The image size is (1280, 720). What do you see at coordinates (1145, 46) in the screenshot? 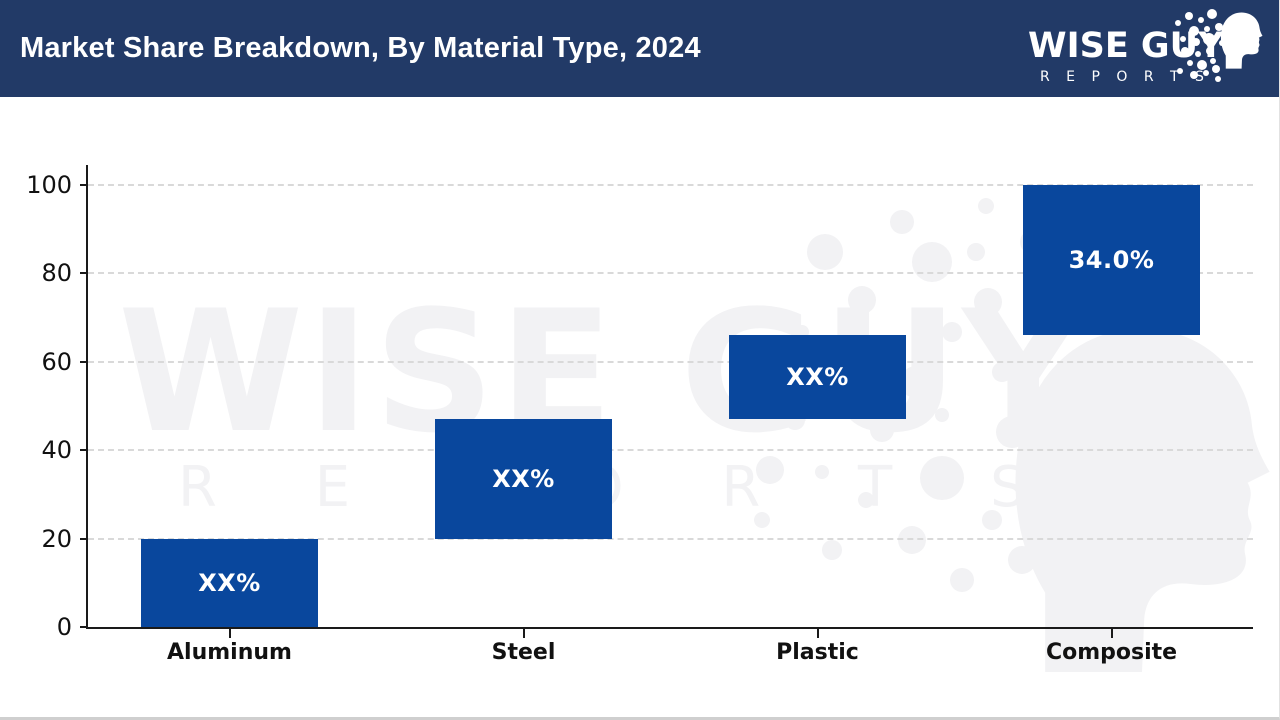
I see `wise-guy-reports-logo: WISE GUY R E P O R T S` at bounding box center [1145, 46].